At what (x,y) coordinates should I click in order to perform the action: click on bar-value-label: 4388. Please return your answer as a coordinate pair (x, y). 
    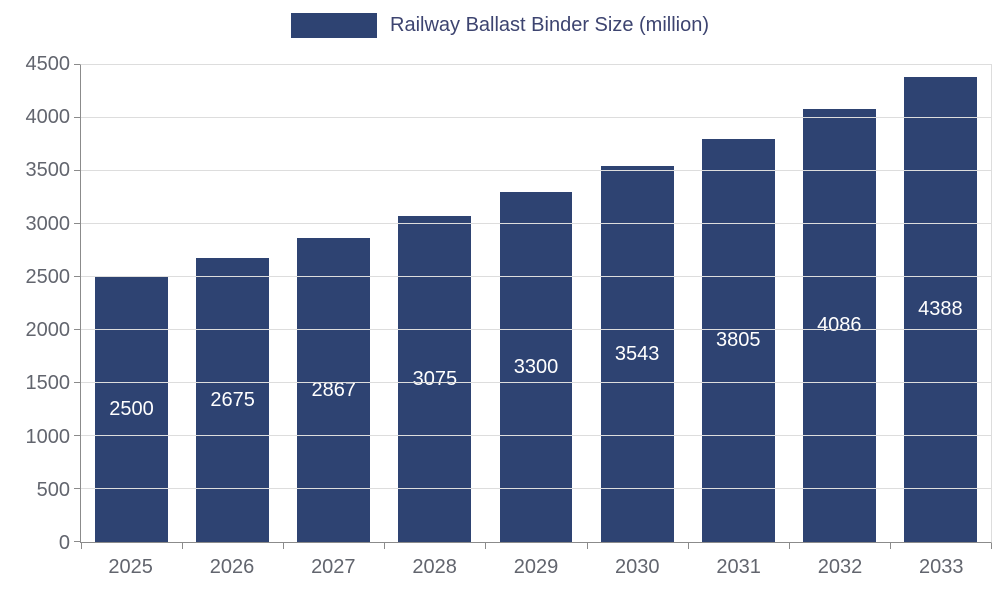
    Looking at the image, I should click on (940, 308).